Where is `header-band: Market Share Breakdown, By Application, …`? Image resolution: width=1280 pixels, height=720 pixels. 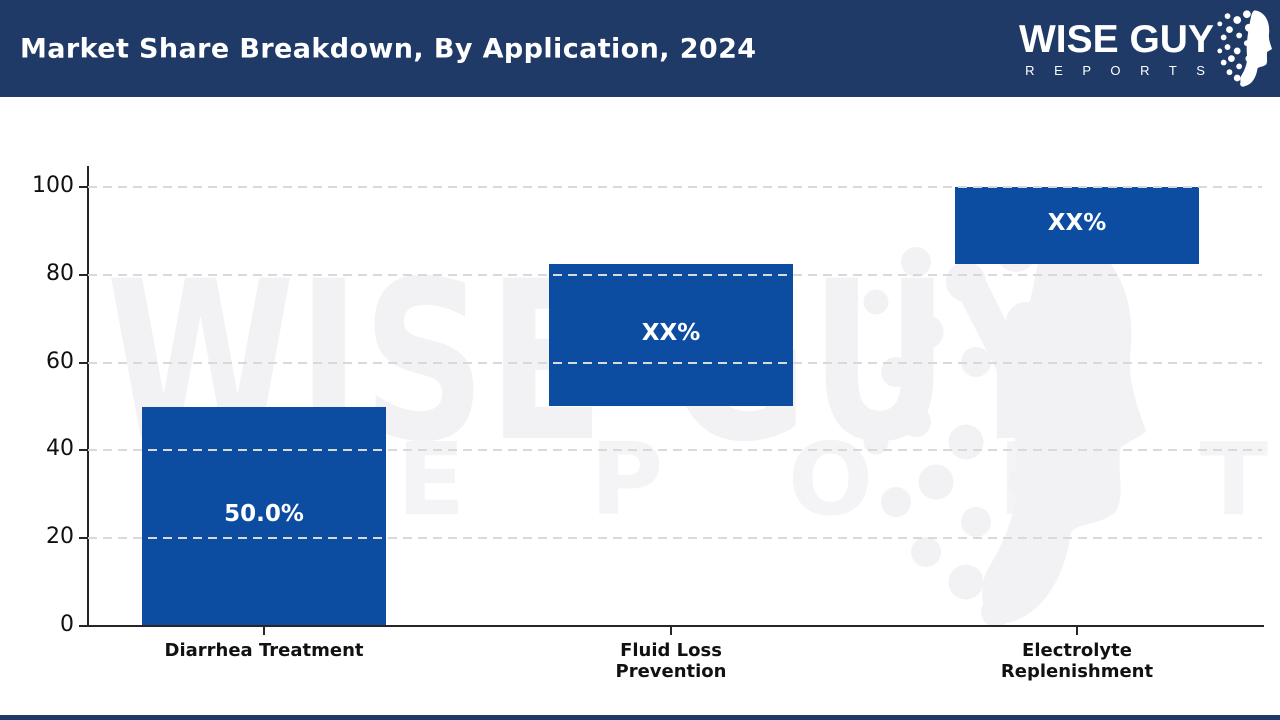
header-band: Market Share Breakdown, By Application, … is located at coordinates (640, 48).